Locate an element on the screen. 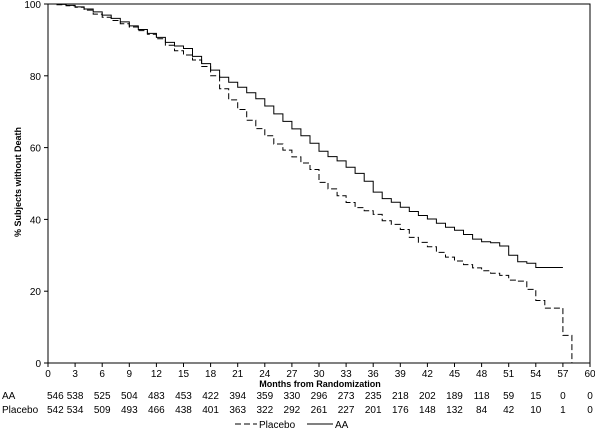  risk-count: 132 is located at coordinates (454, 410).